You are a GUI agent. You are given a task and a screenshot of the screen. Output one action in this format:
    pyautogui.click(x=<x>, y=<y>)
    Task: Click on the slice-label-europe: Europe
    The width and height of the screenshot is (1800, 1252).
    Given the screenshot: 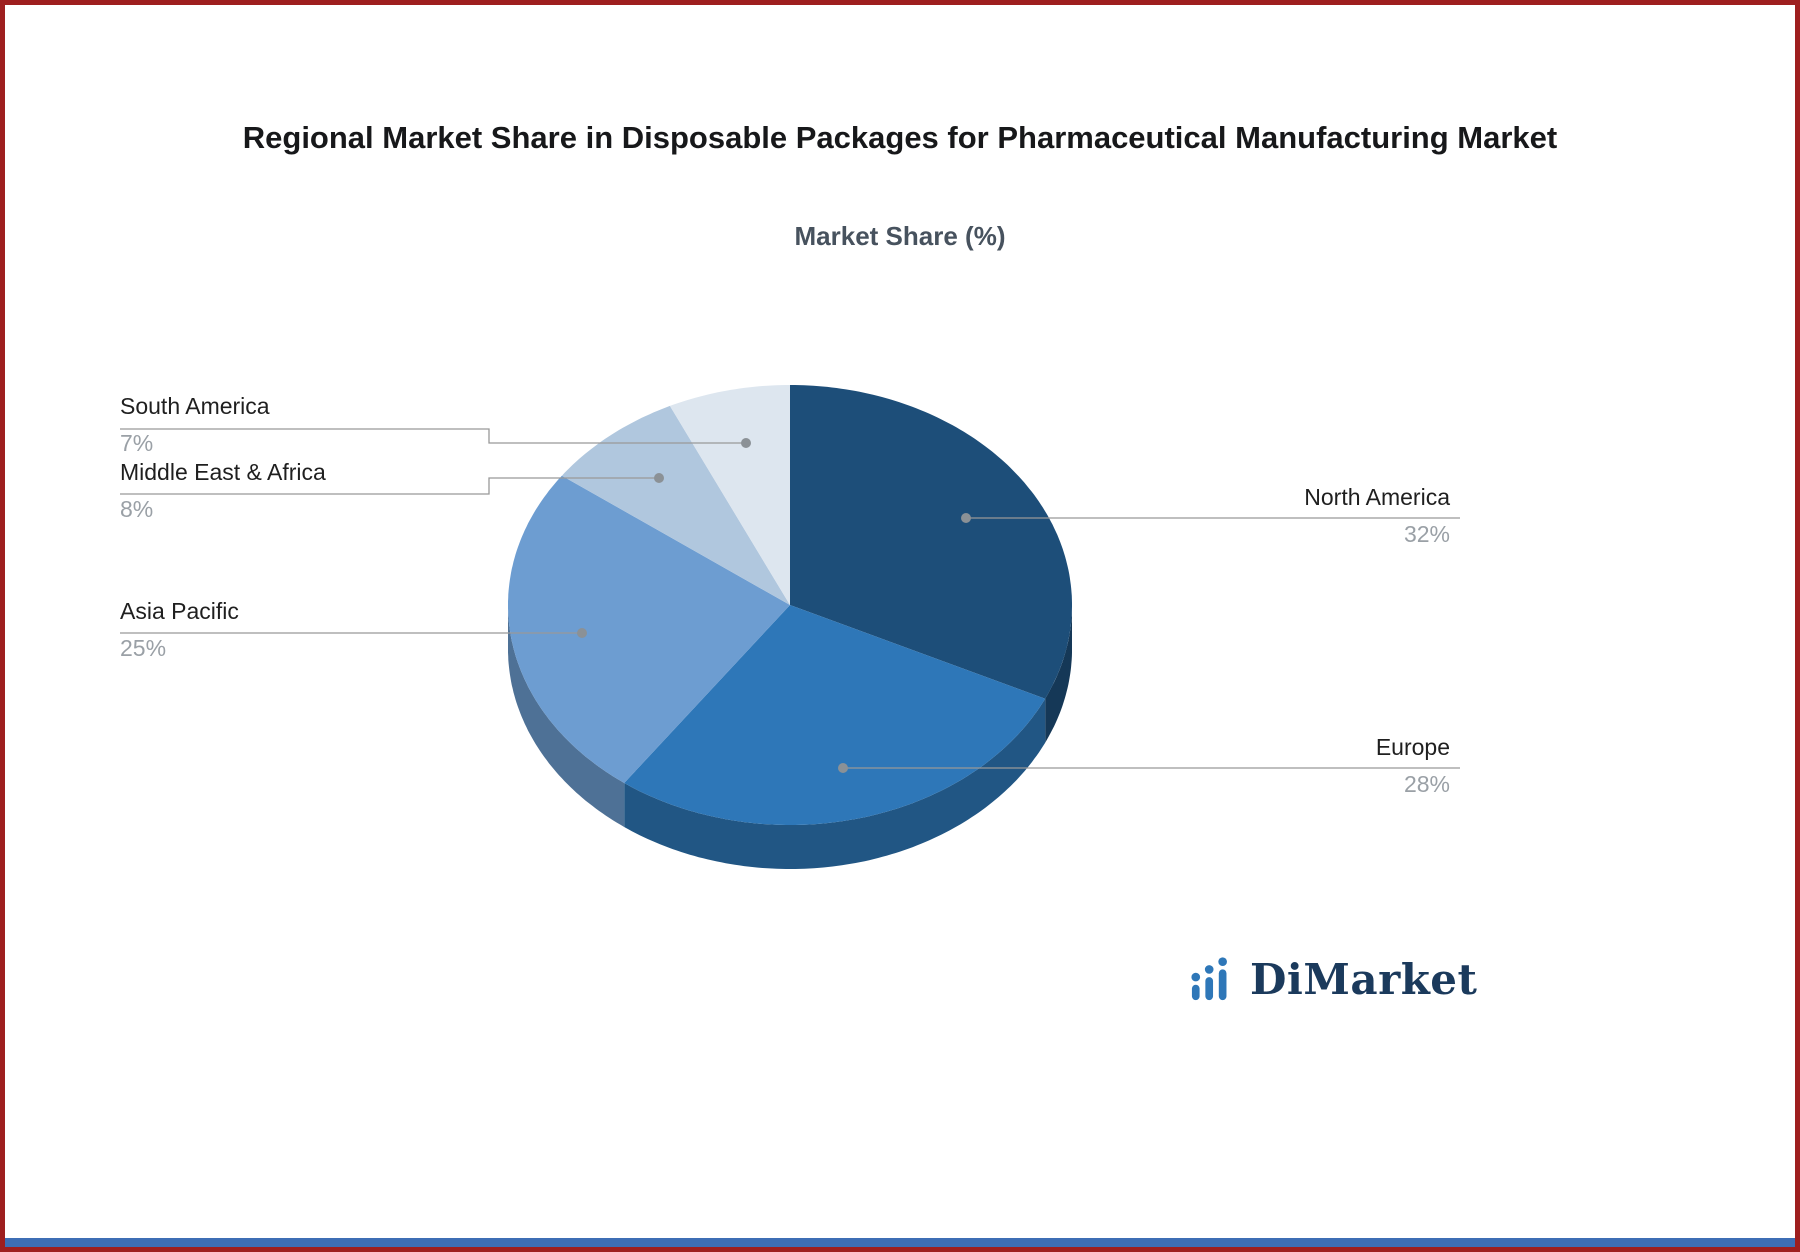 What is the action you would take?
    pyautogui.click(x=1412, y=747)
    